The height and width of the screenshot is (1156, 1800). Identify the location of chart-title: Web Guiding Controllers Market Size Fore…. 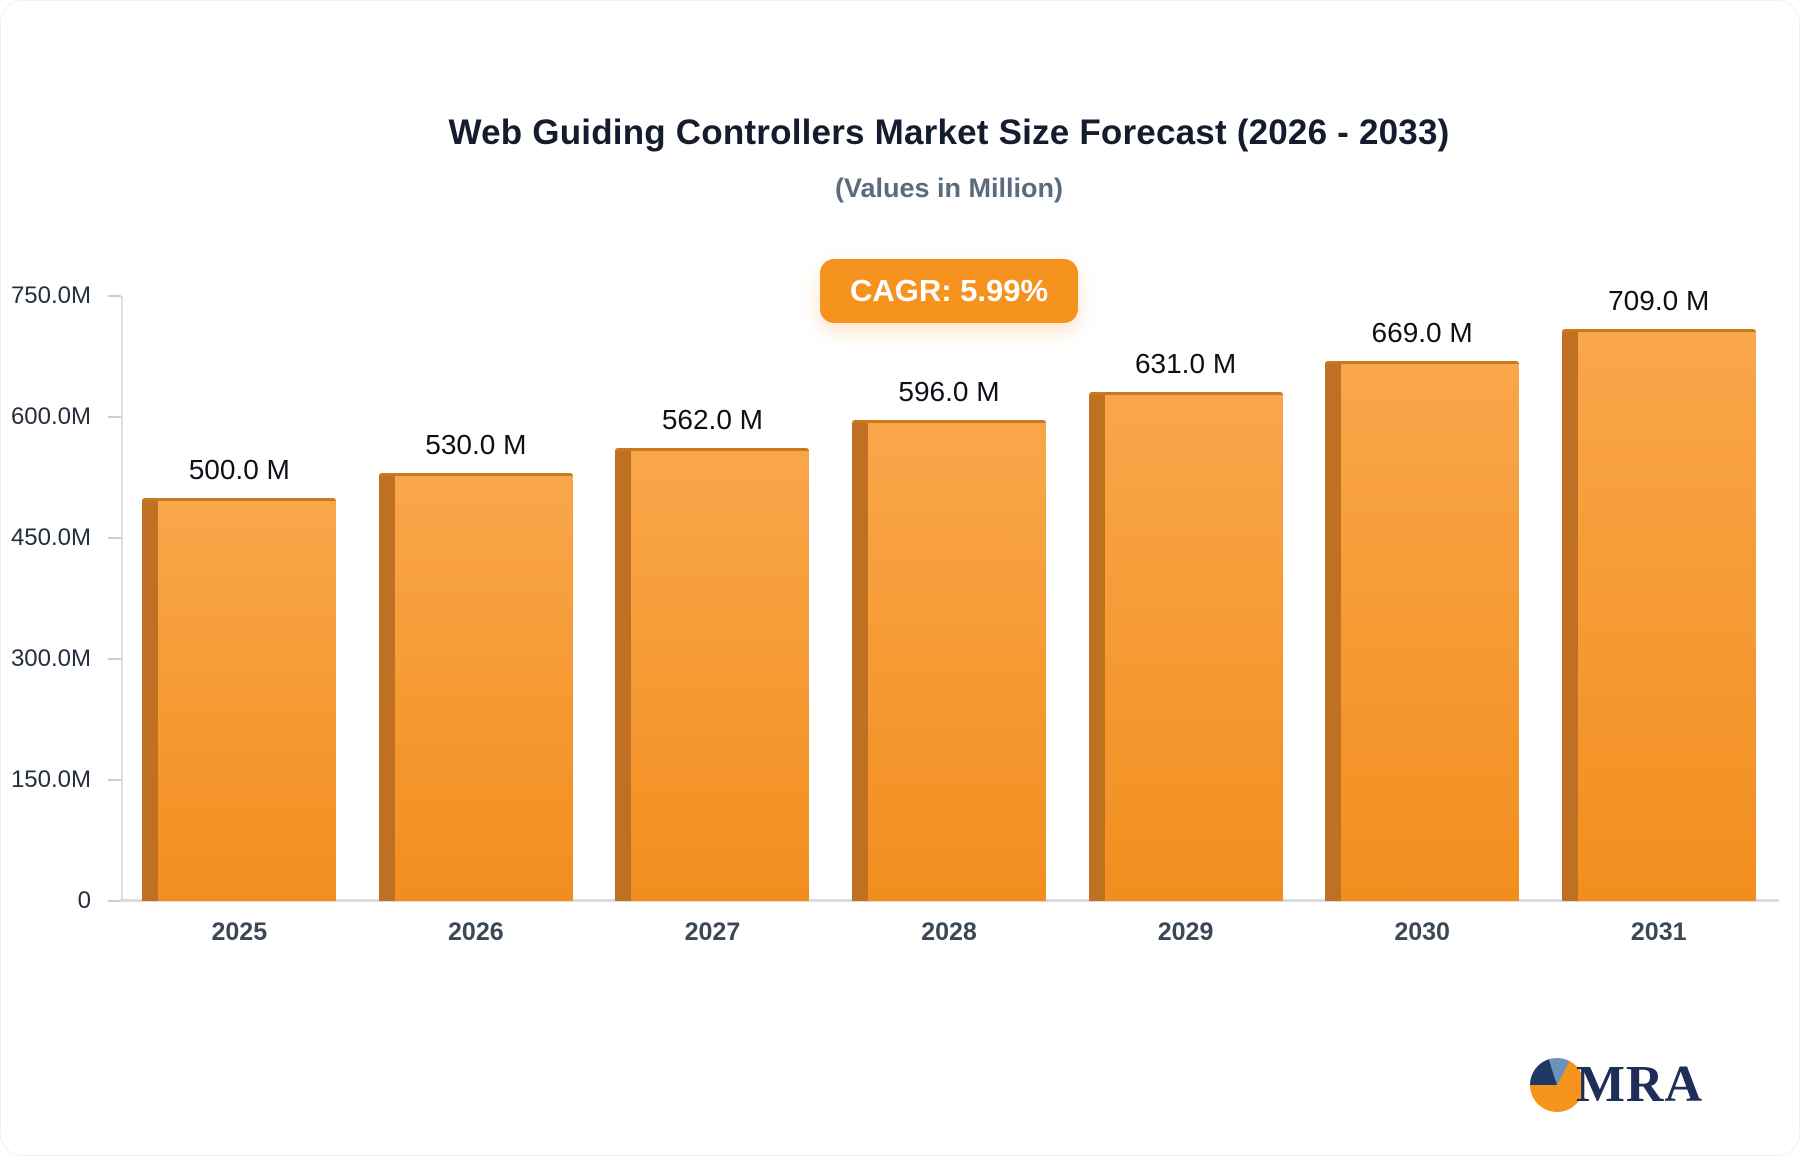
(949, 132).